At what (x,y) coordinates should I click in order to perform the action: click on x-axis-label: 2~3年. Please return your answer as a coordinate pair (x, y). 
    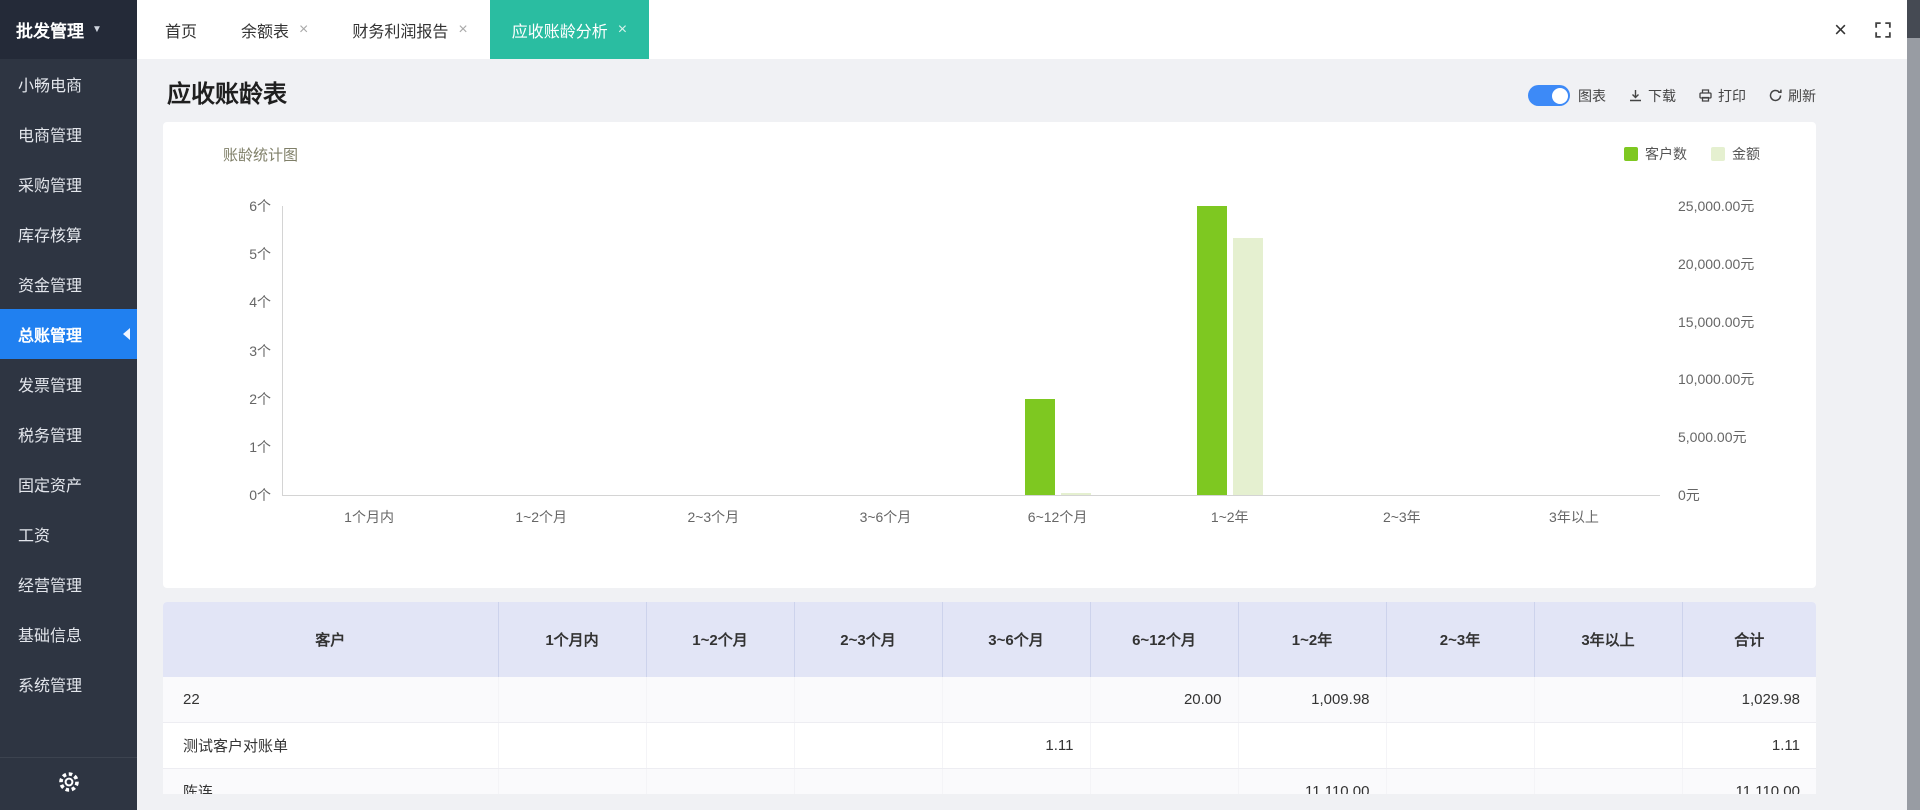
    Looking at the image, I should click on (1401, 517).